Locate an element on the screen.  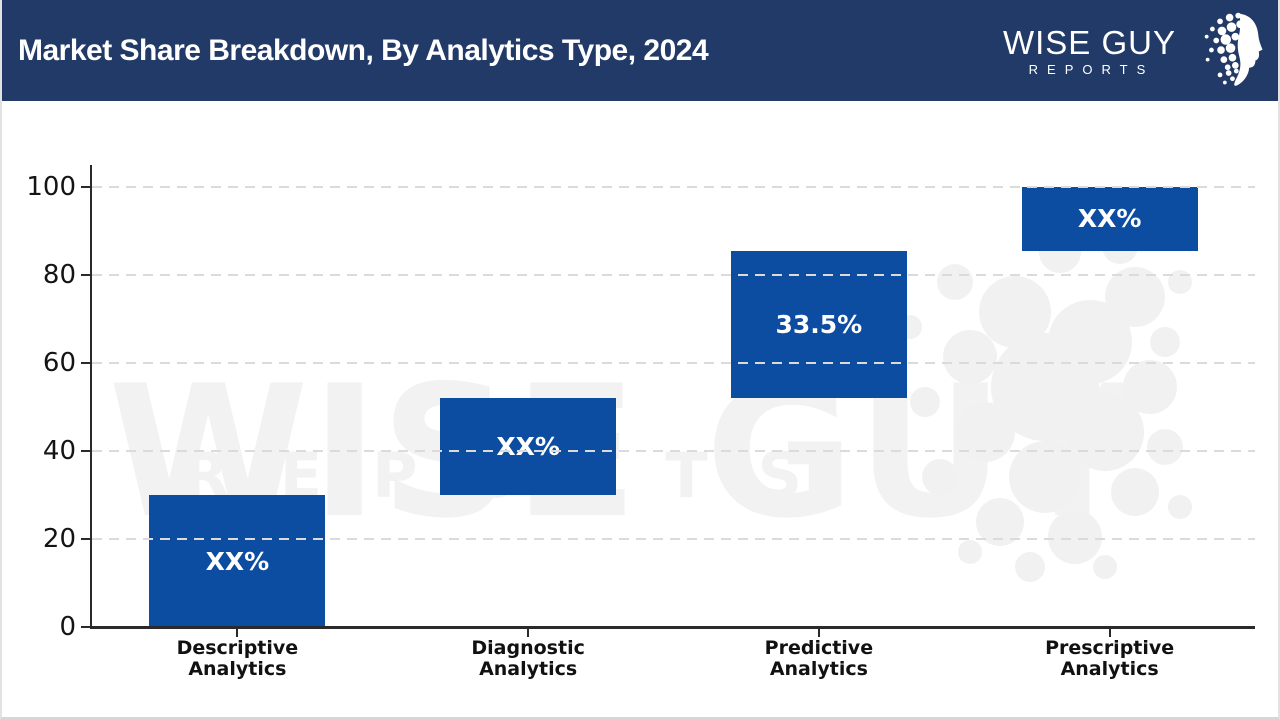
x-axis-line is located at coordinates (672, 627).